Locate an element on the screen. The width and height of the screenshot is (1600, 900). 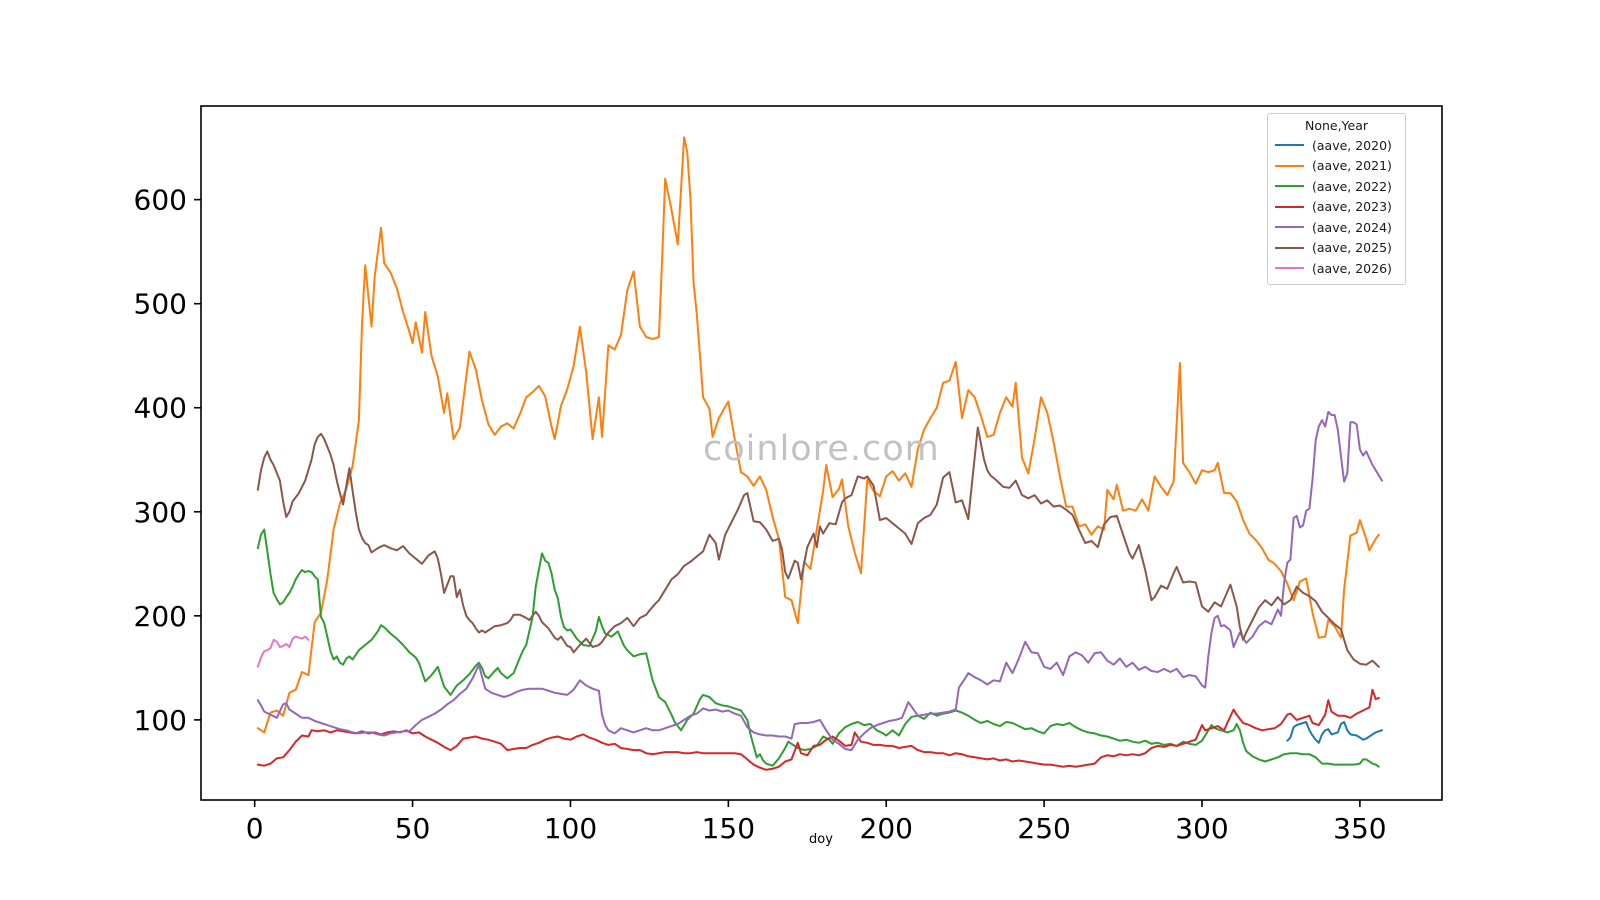
x-tick-label: 150 is located at coordinates (728, 828).